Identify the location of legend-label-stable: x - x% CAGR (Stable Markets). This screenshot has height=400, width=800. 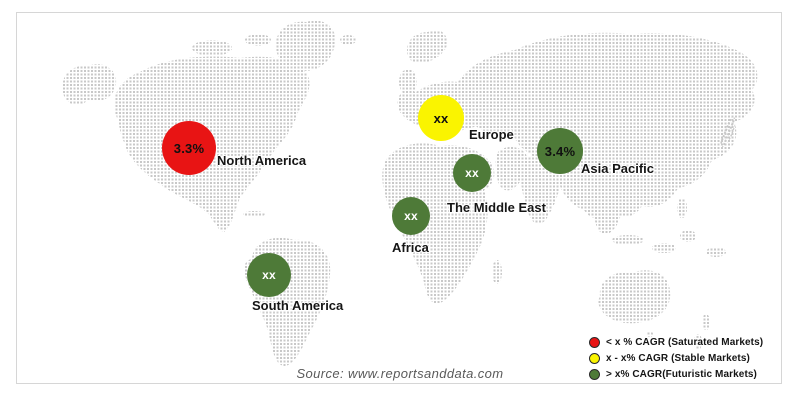
(678, 358).